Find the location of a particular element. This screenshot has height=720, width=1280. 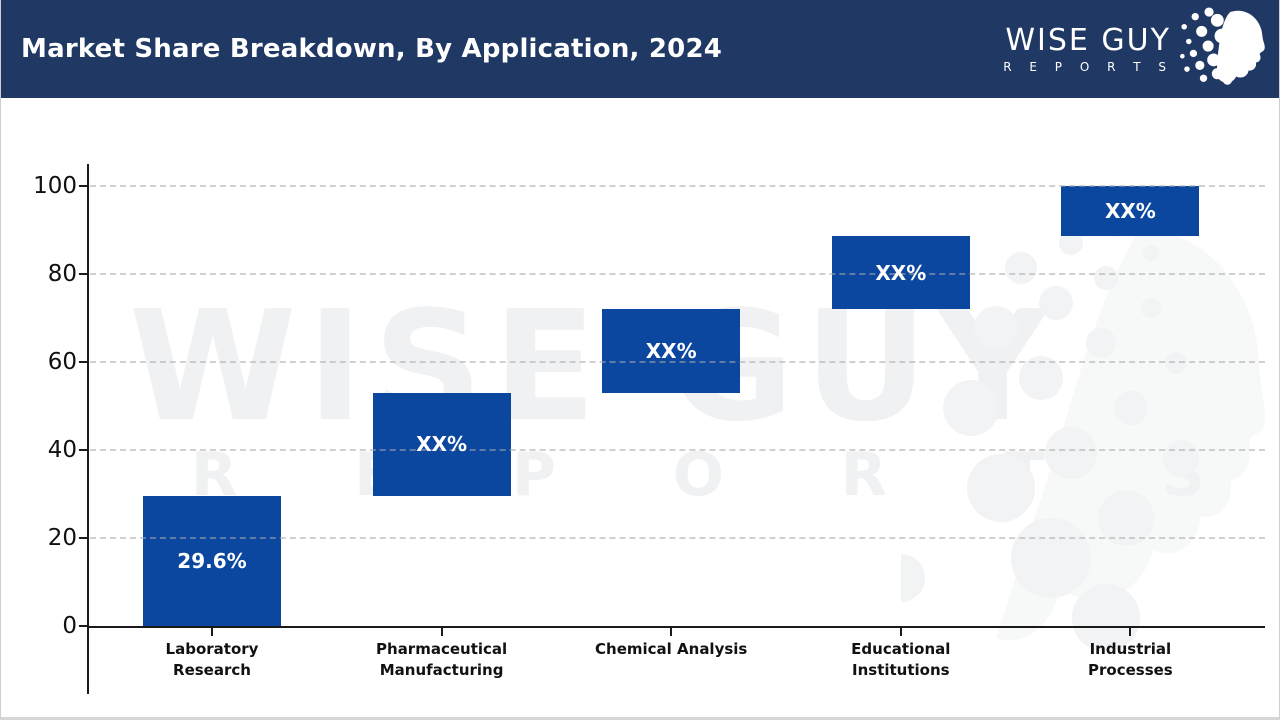

y-tick-label: 0 is located at coordinates (69, 626).